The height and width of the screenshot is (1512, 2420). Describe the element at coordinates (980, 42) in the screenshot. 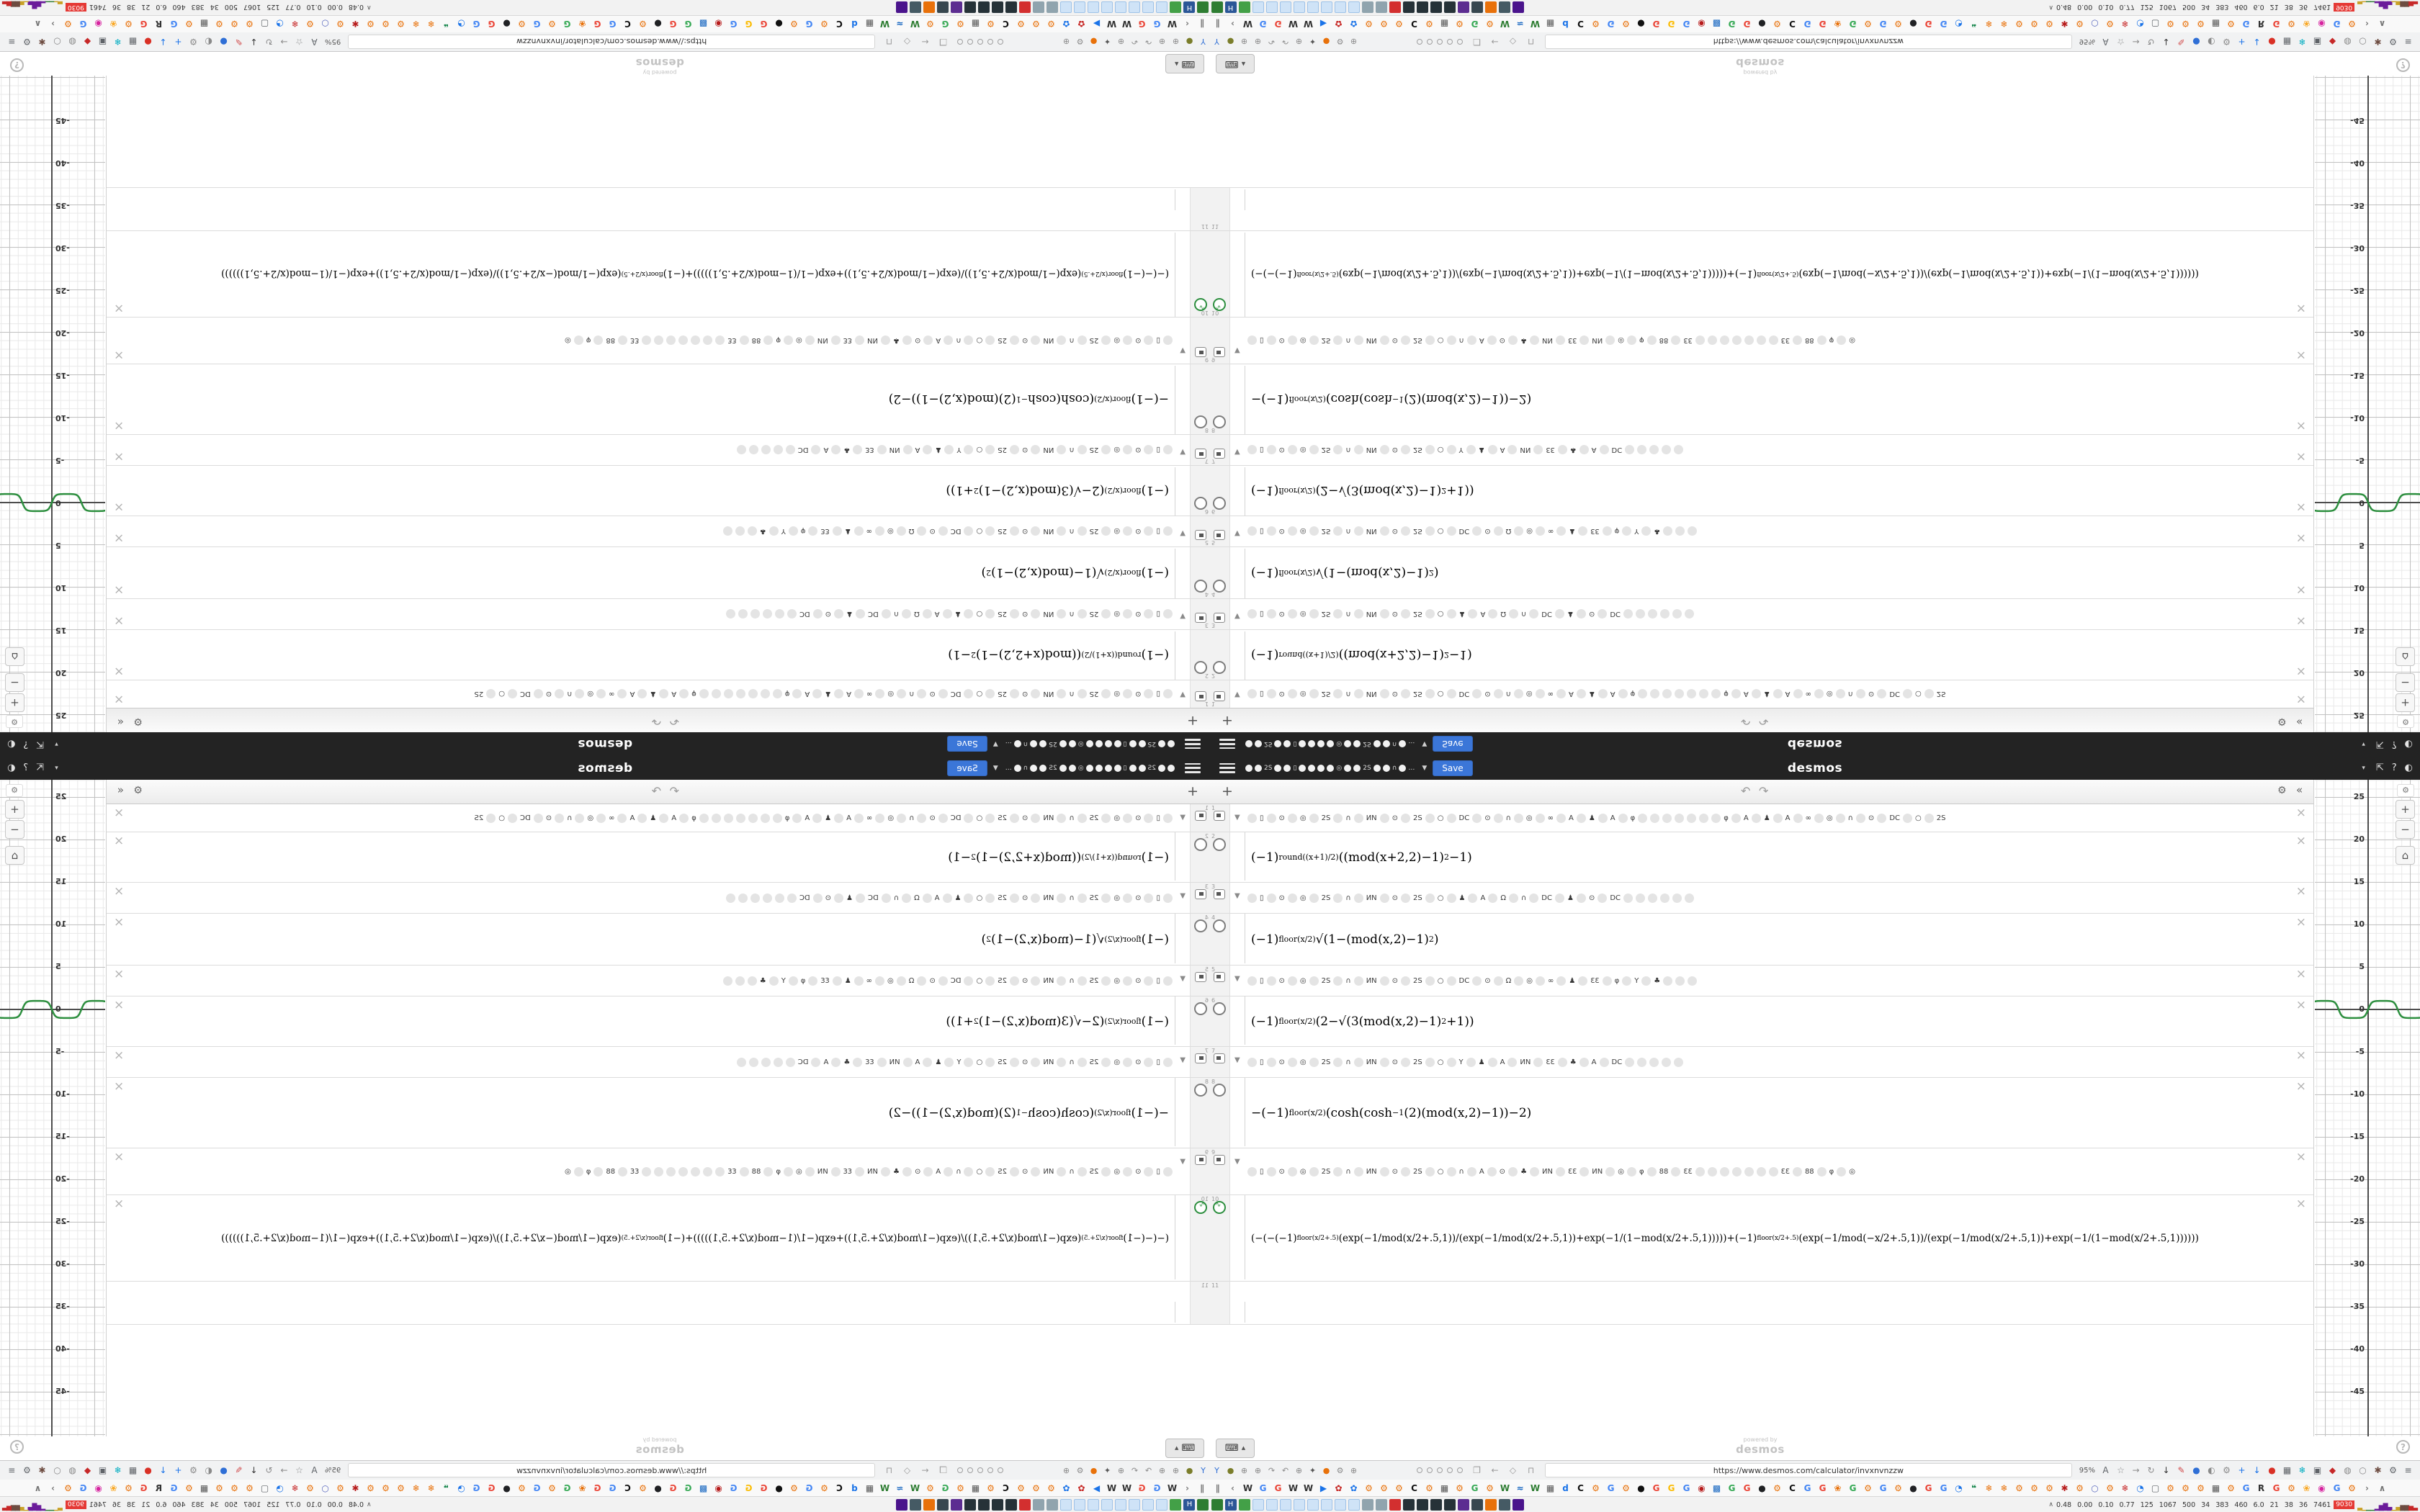

I see `tab-dot-icons` at that location.